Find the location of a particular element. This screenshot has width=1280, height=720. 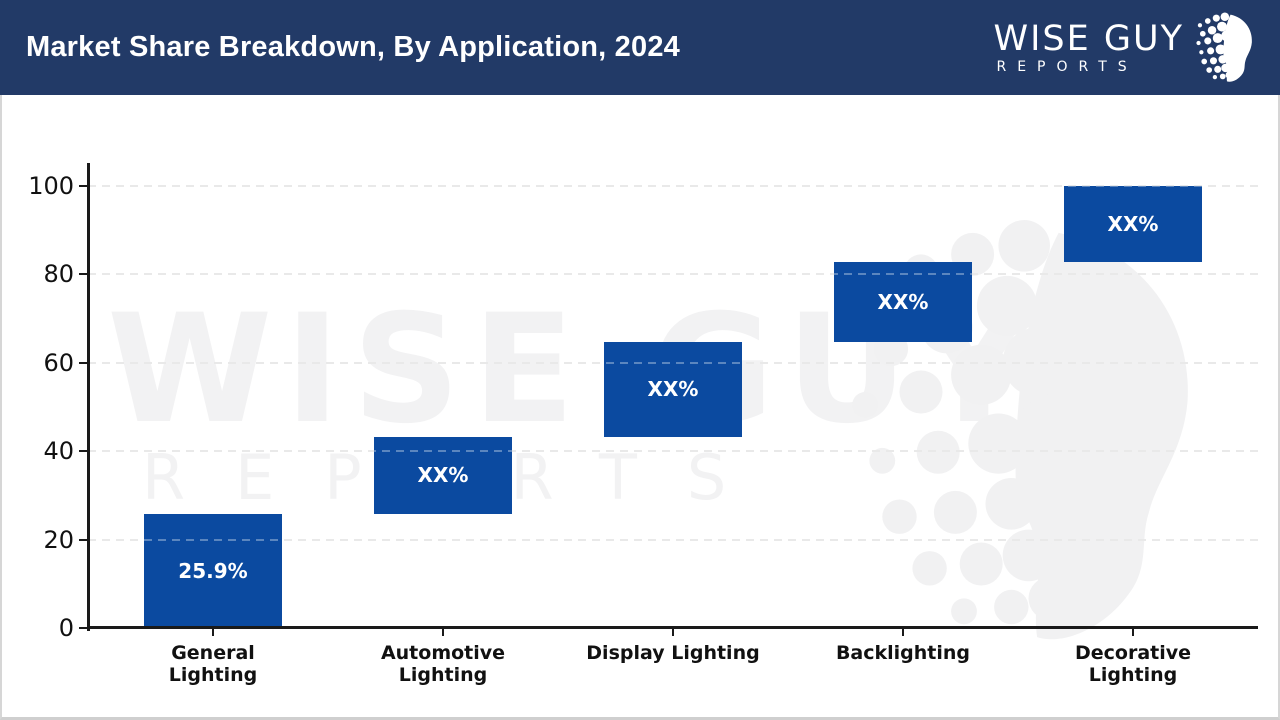

x-axis-line is located at coordinates (672, 627).